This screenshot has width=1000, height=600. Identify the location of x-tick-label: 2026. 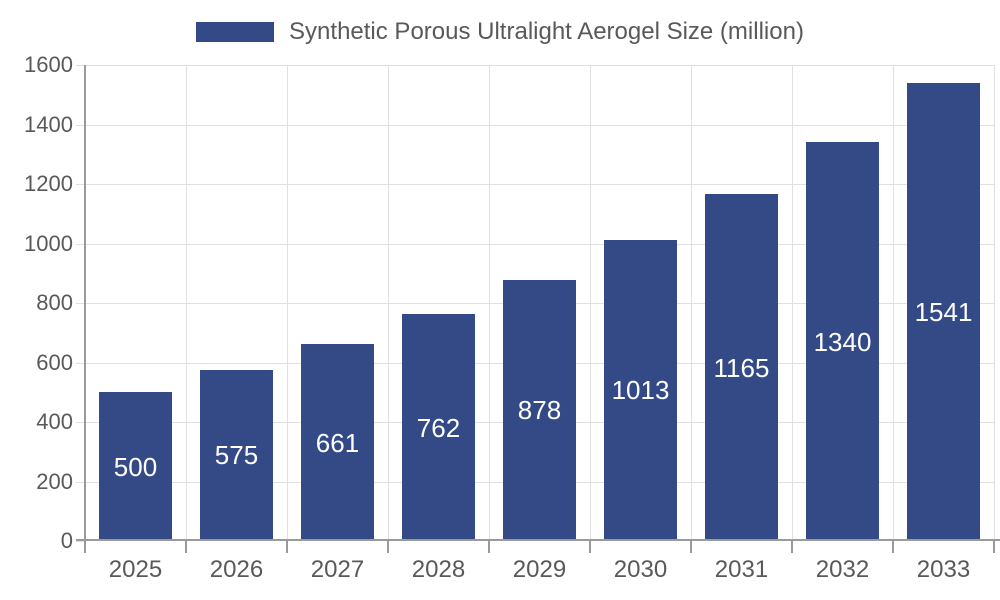
(236, 569).